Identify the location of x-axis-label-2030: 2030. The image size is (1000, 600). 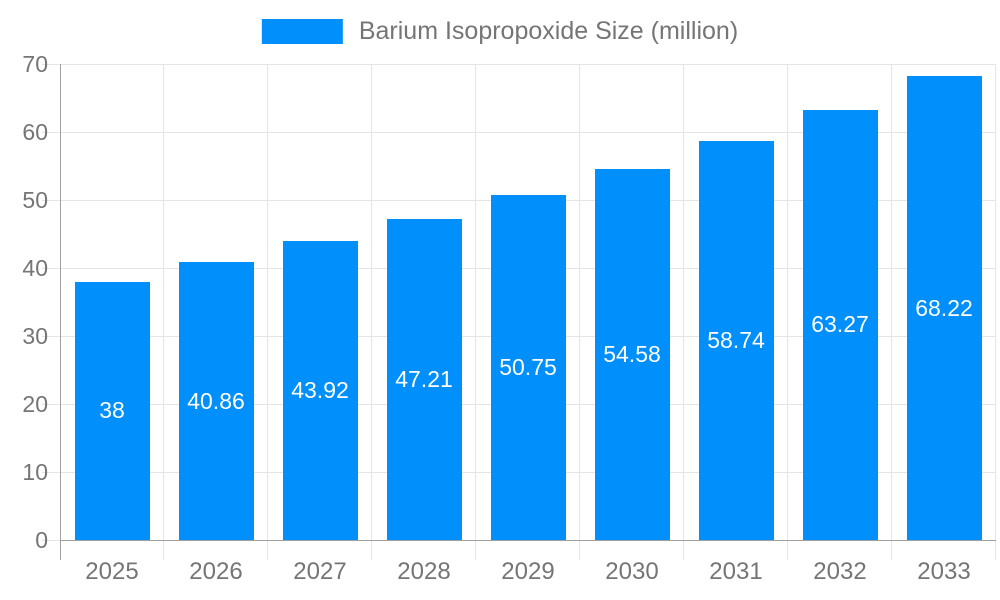
(632, 571).